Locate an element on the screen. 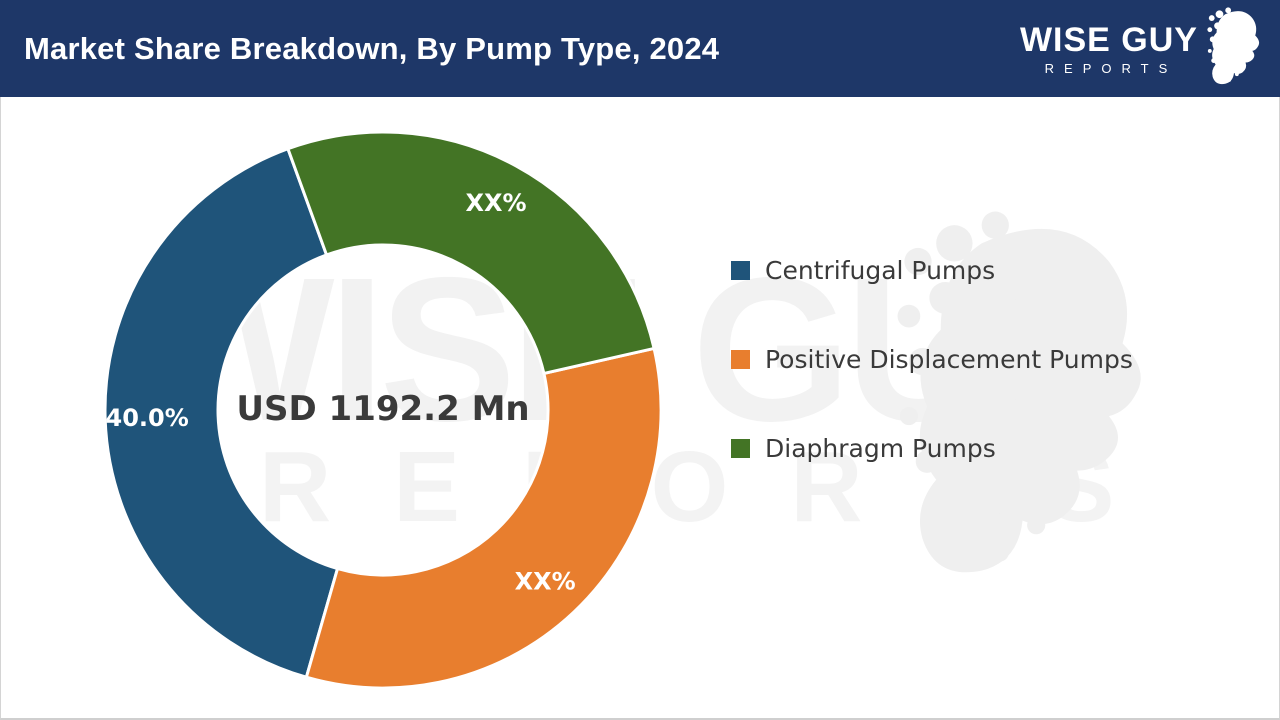 The image size is (1280, 720). wise-guy-logo: WISE GUY REPORTS is located at coordinates (1141, 49).